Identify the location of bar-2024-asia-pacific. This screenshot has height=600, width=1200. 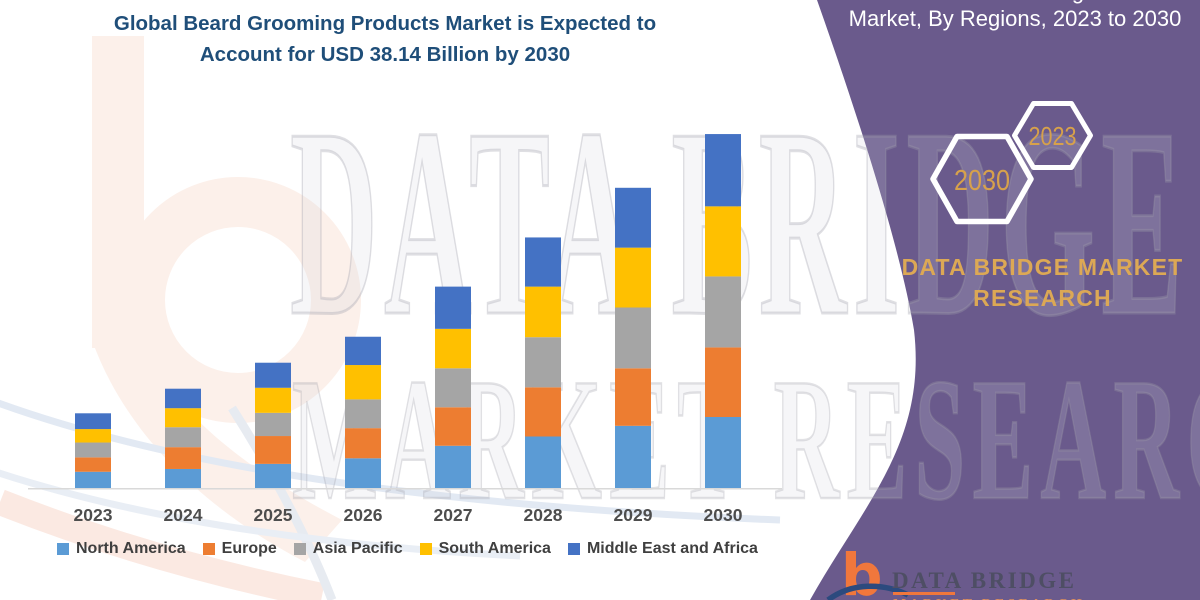
(183, 437).